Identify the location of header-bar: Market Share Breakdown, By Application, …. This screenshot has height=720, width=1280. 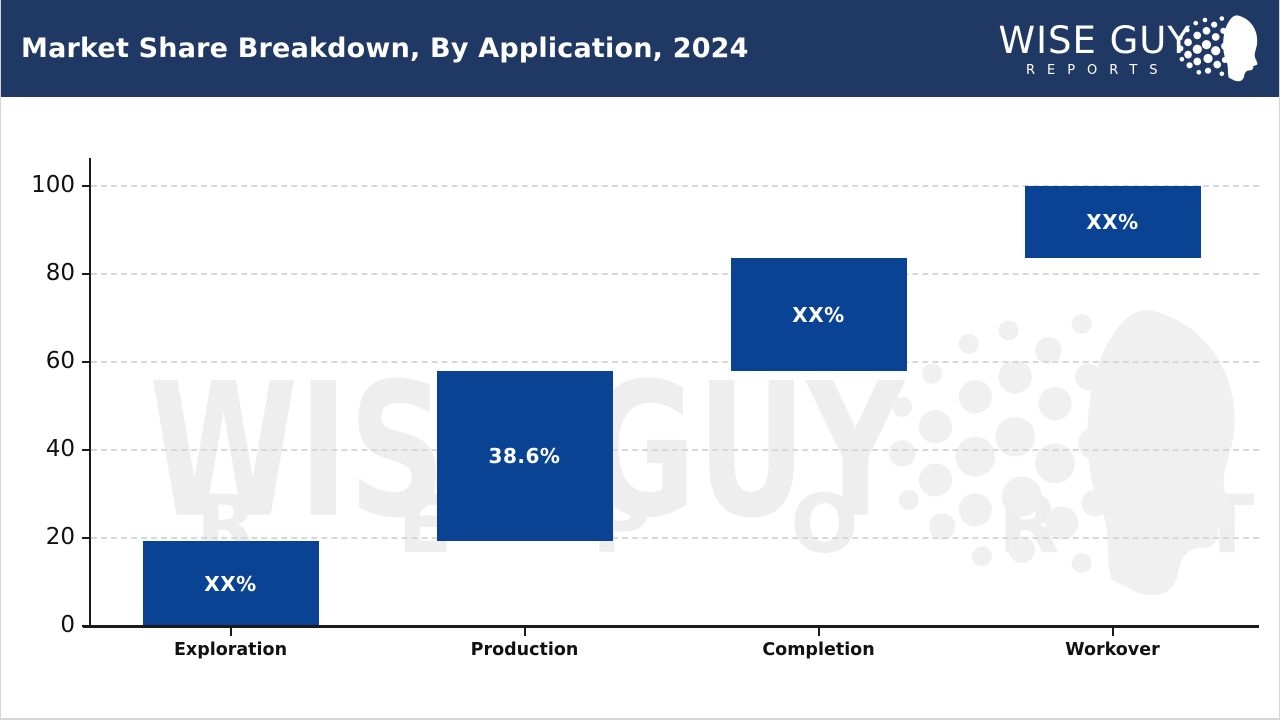
(640, 48).